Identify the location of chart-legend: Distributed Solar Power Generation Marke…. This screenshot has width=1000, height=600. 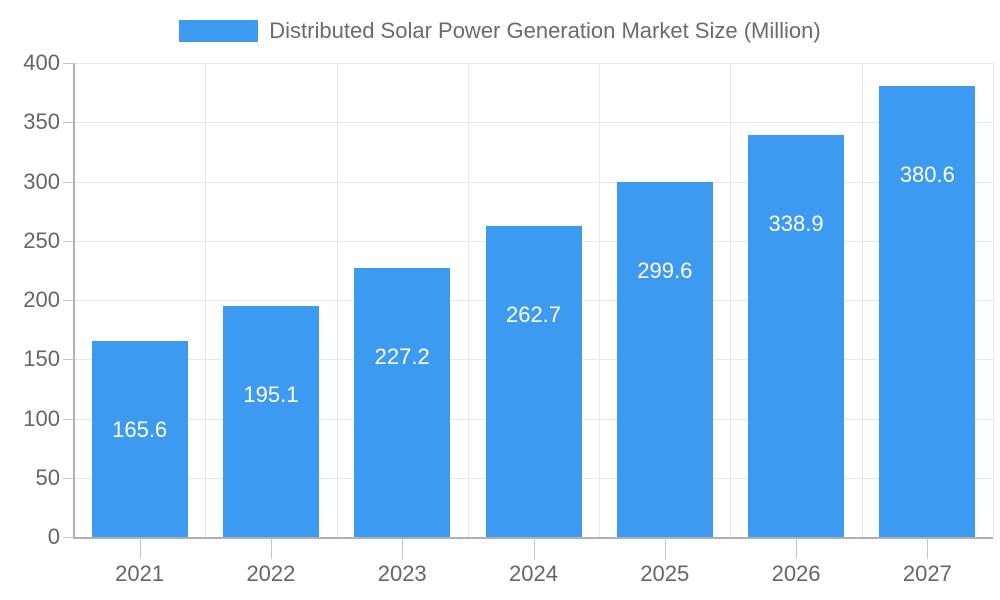
(500, 31).